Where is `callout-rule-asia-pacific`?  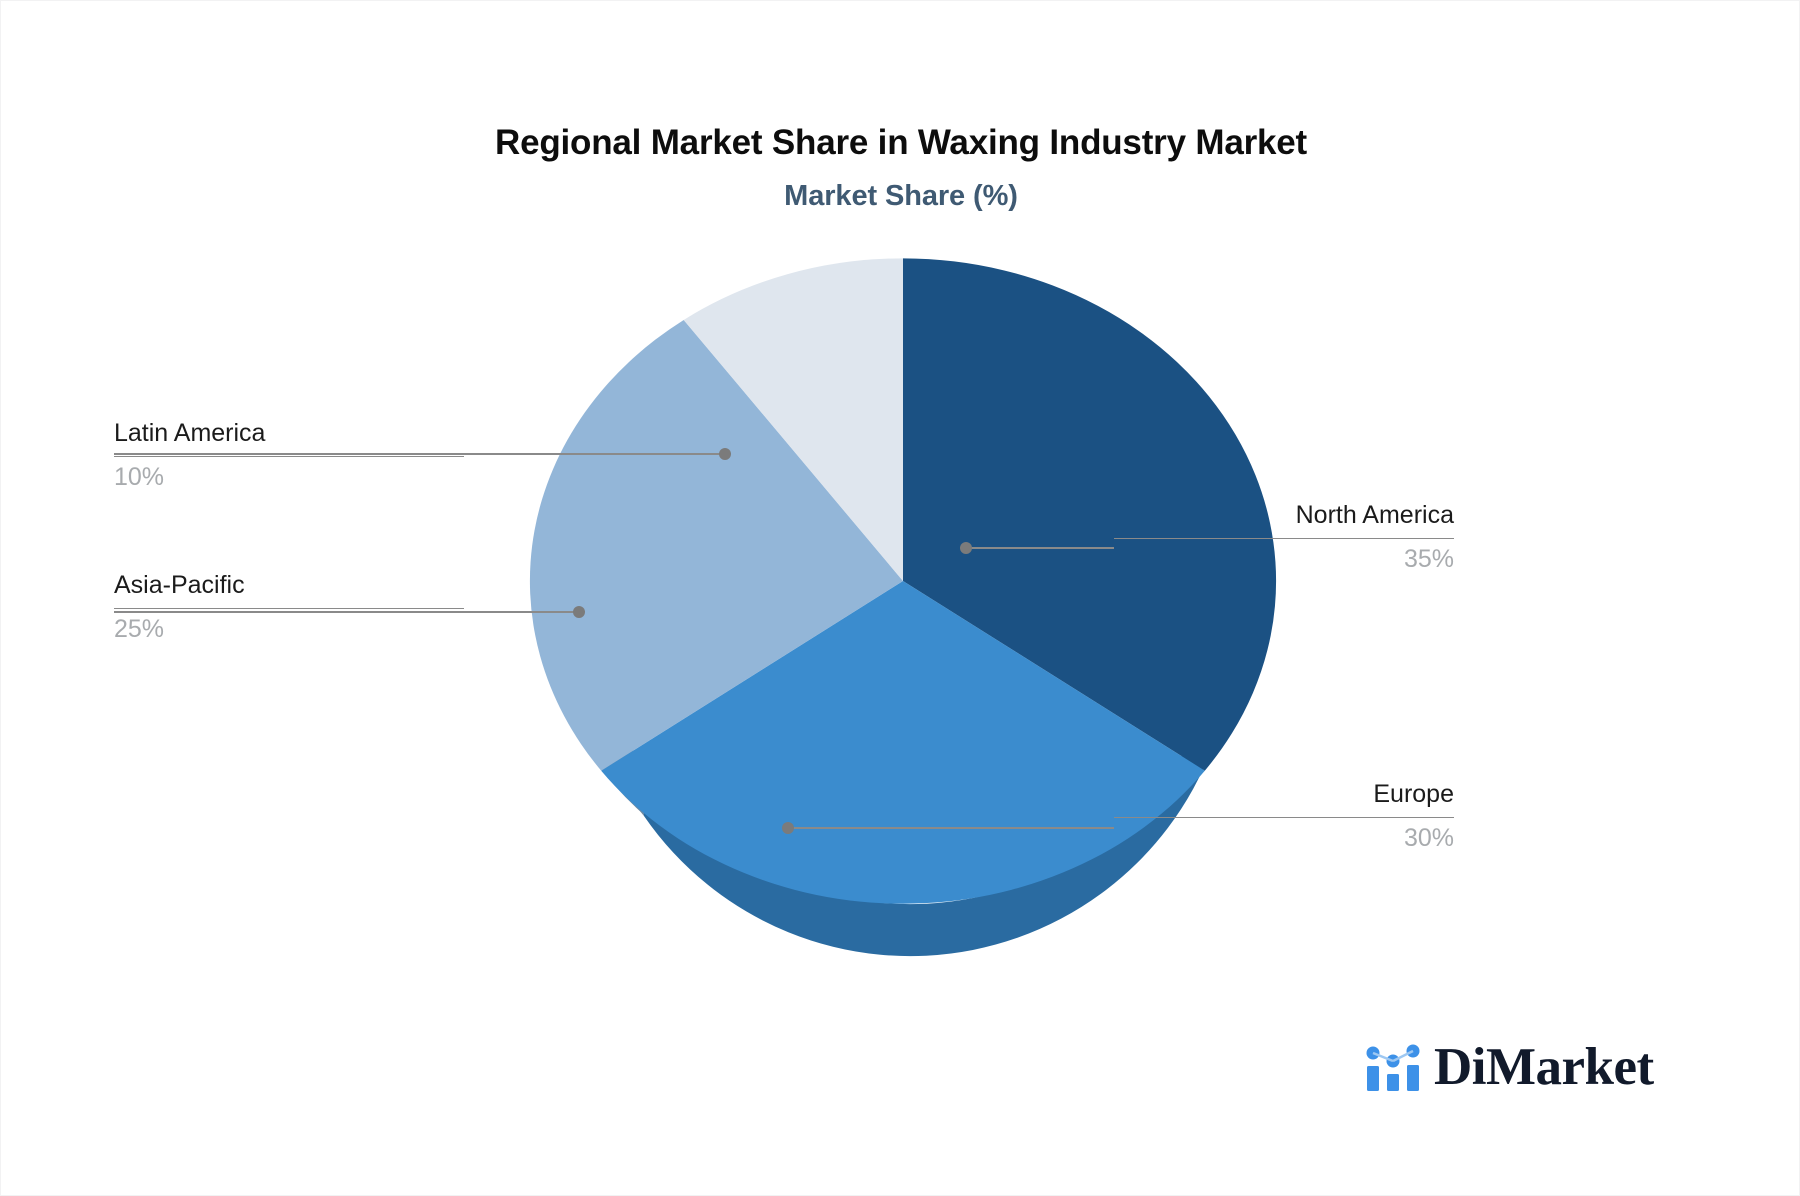
callout-rule-asia-pacific is located at coordinates (289, 608).